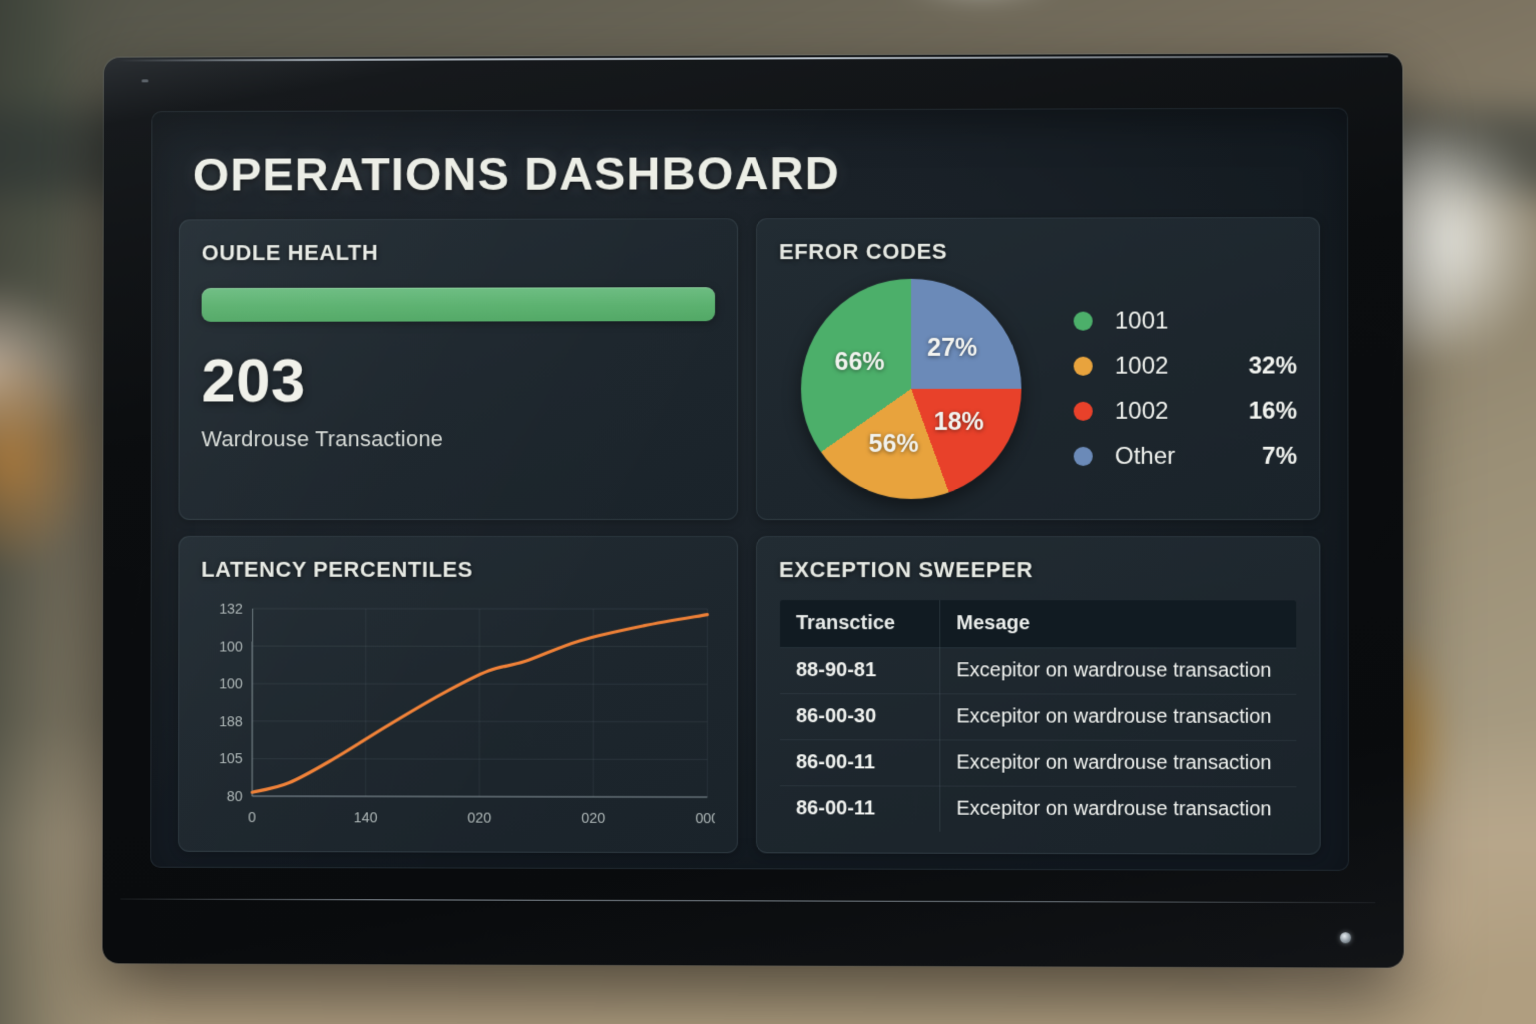  Describe the element at coordinates (1185, 411) in the screenshot. I see `legend-item-2: 1002 16%` at that location.